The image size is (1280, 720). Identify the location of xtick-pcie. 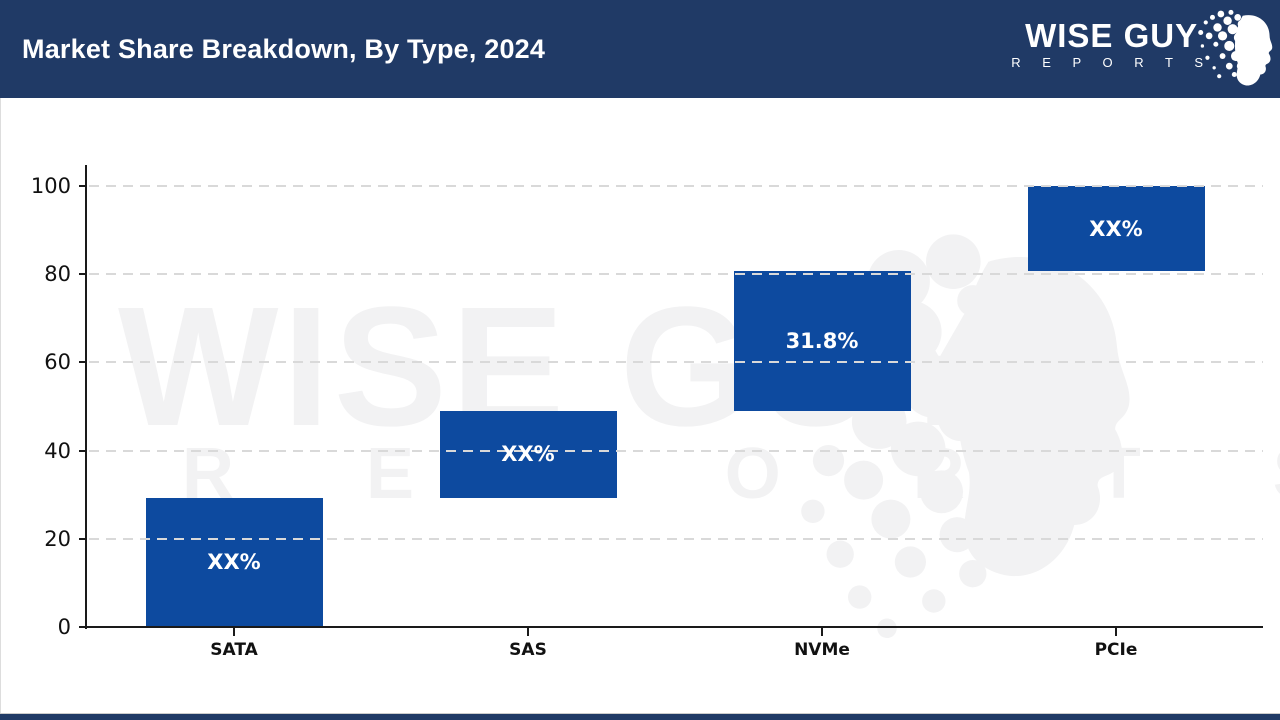
(1116, 632).